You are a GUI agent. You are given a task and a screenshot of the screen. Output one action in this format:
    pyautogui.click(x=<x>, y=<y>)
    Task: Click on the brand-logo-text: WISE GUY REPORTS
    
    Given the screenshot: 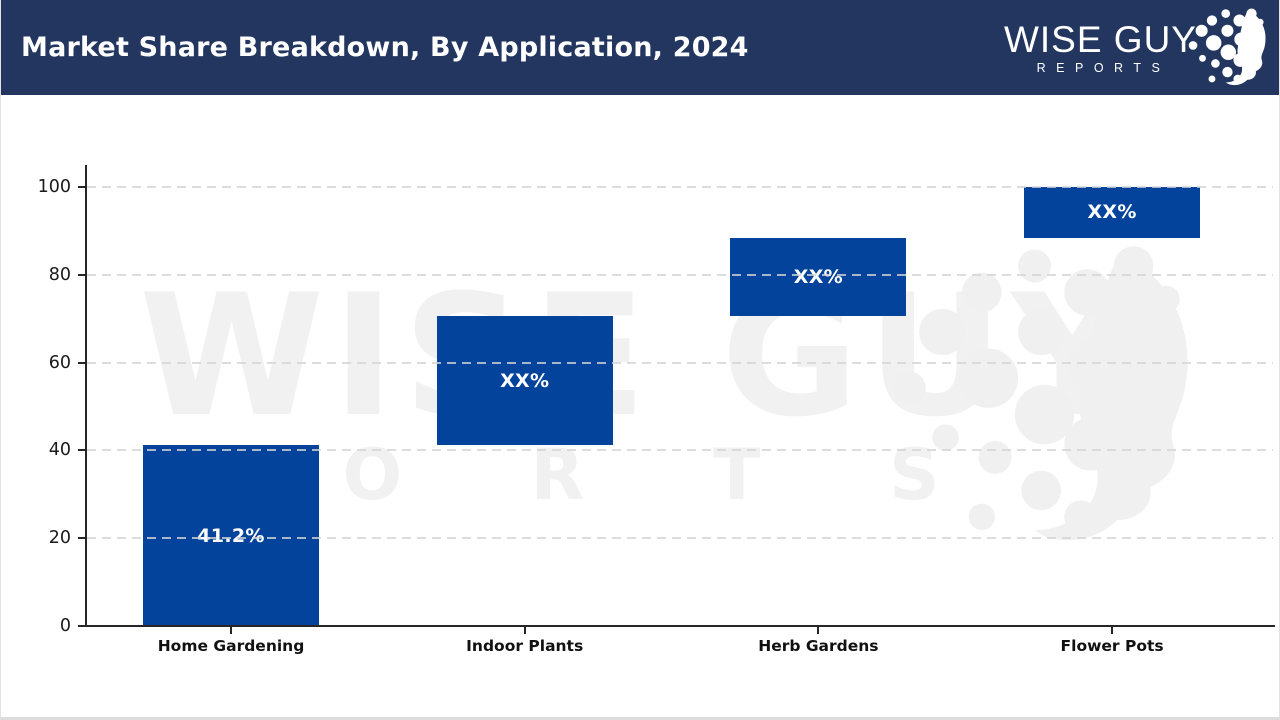 What is the action you would take?
    pyautogui.click(x=1100, y=48)
    